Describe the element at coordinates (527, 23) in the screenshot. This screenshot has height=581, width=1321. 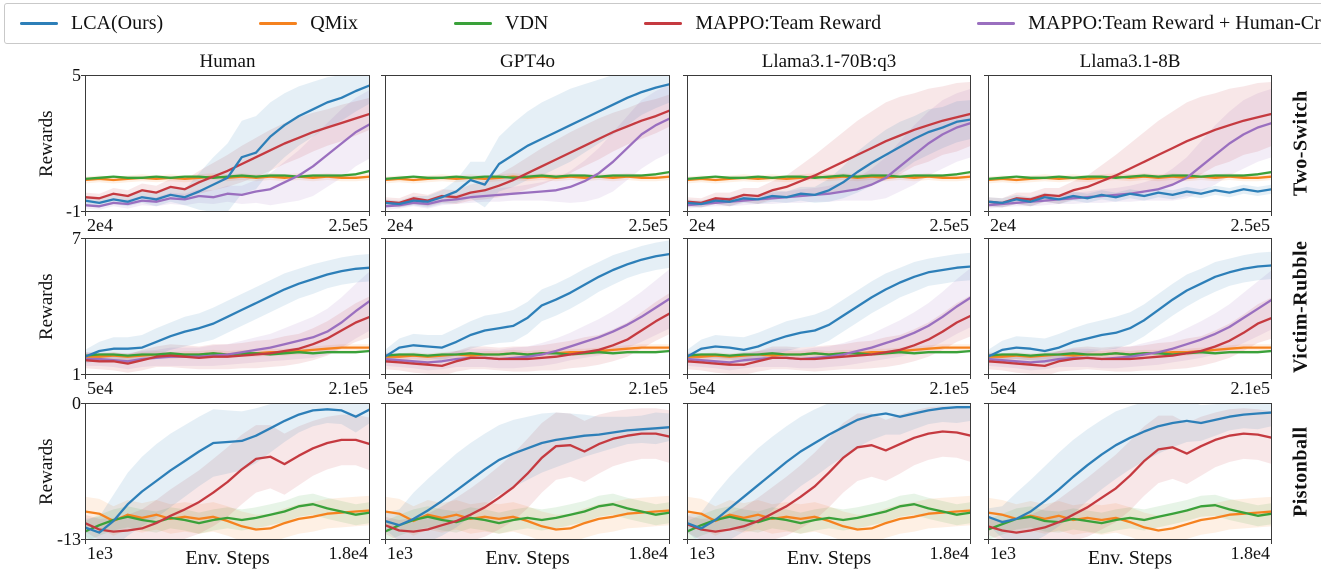
I see `legend-label: VDN` at that location.